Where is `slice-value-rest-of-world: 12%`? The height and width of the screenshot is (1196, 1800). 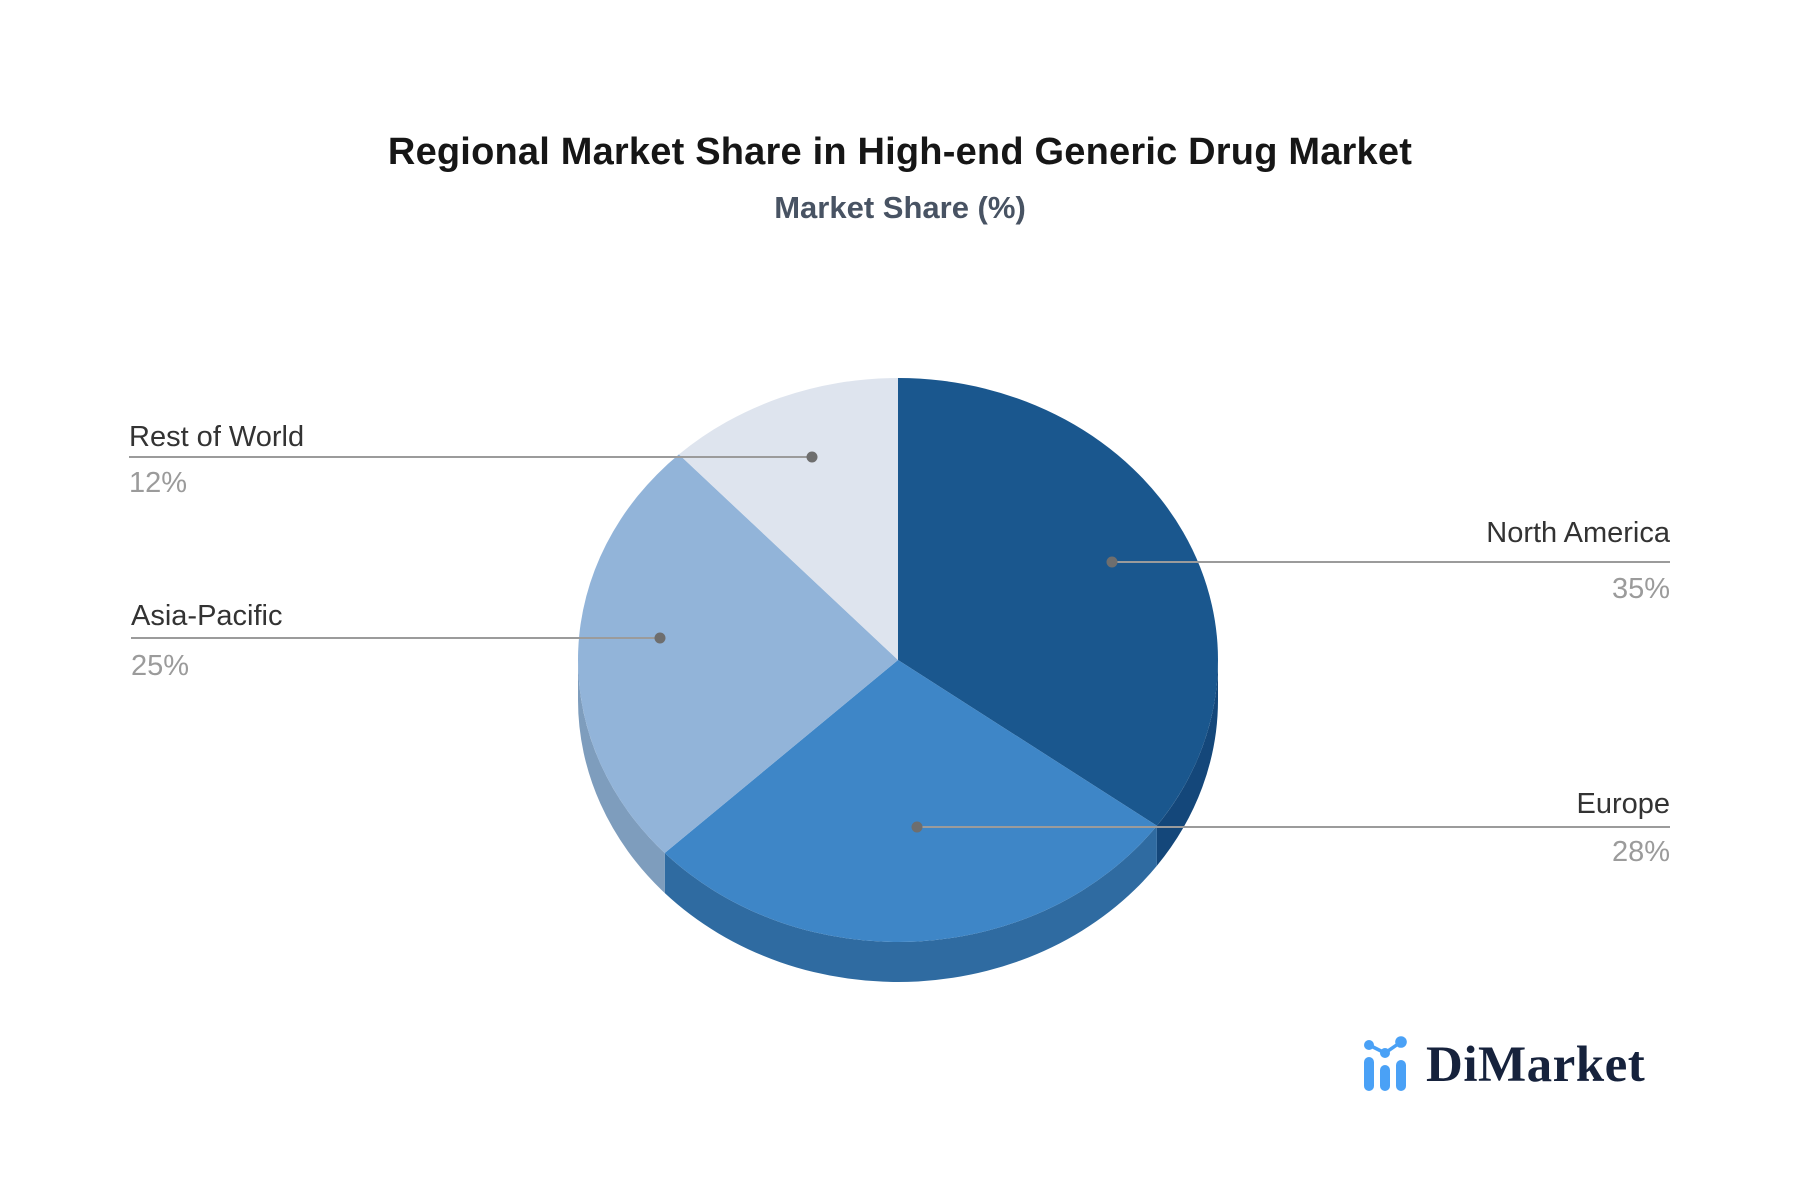 slice-value-rest-of-world: 12% is located at coordinates (158, 483).